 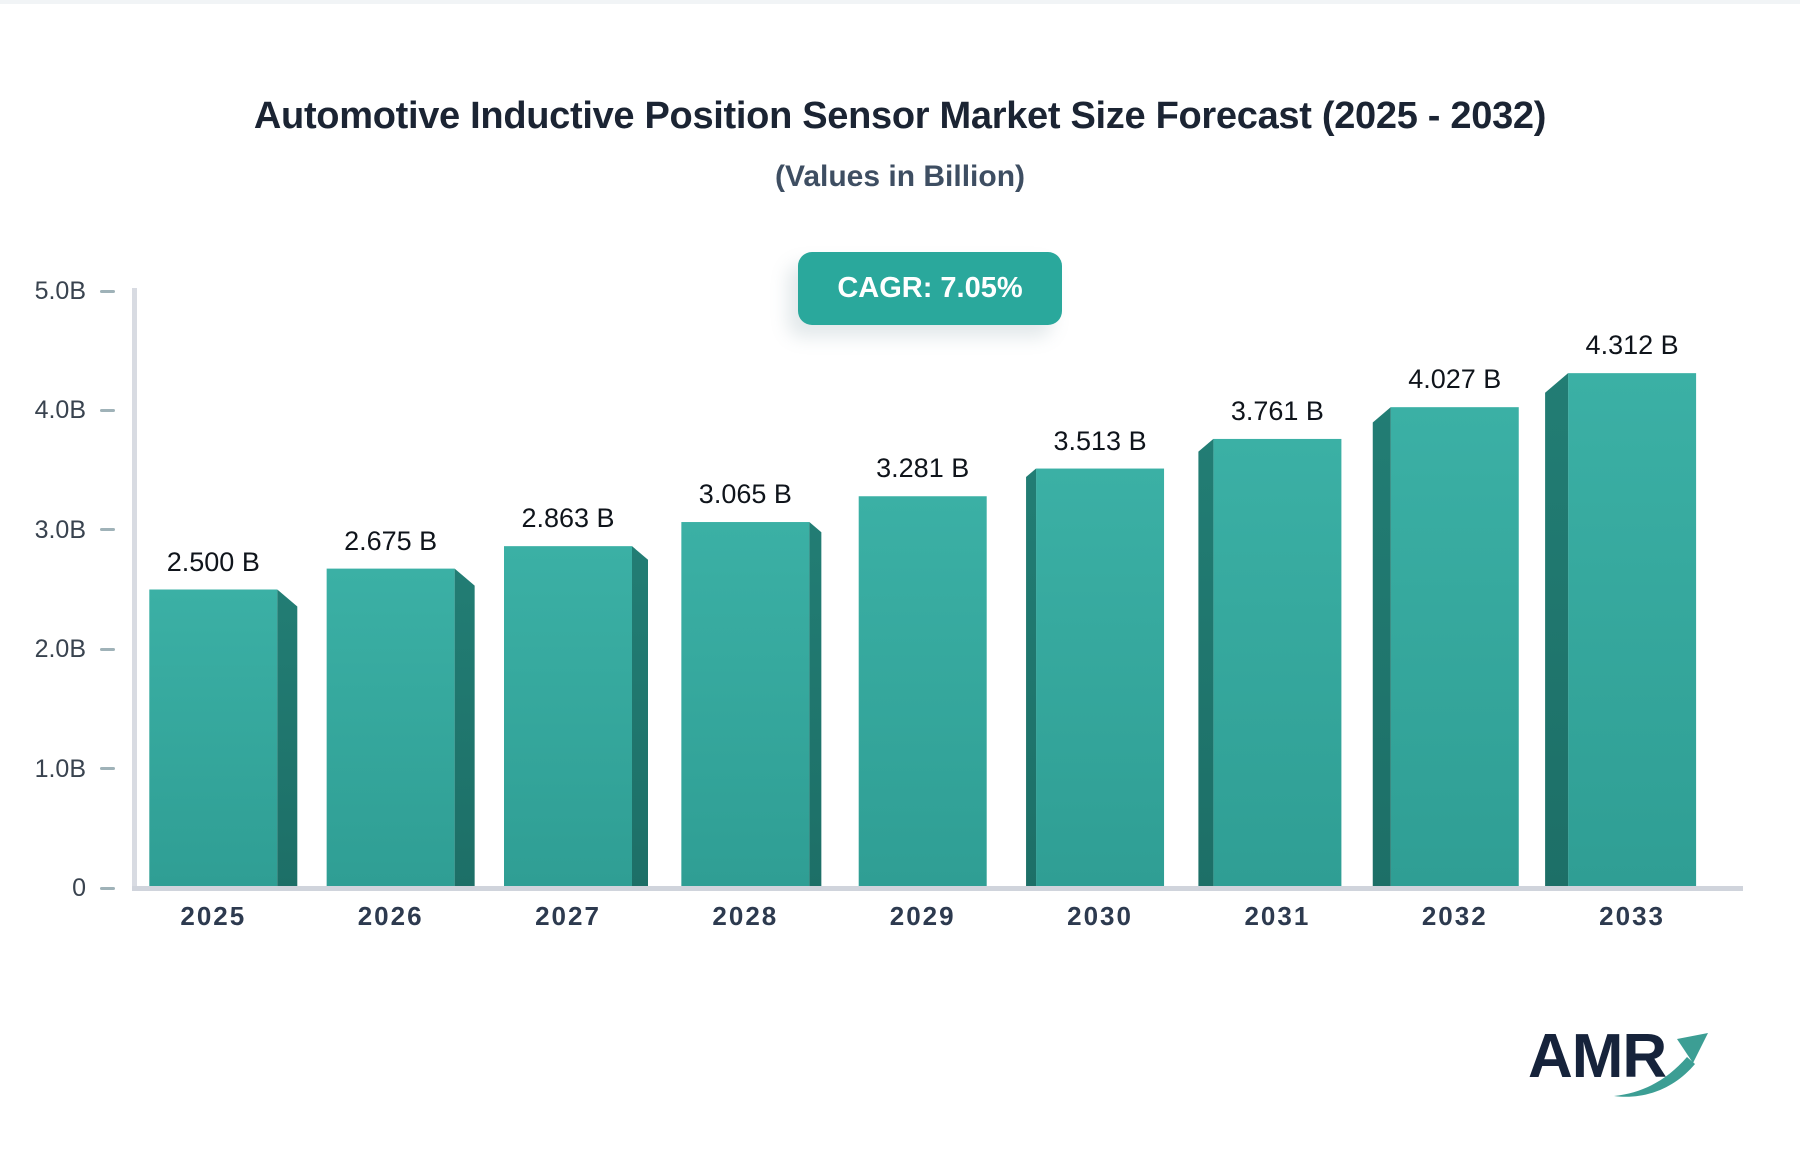 What do you see at coordinates (391, 540) in the screenshot?
I see `bar-value-label: 2.675 B` at bounding box center [391, 540].